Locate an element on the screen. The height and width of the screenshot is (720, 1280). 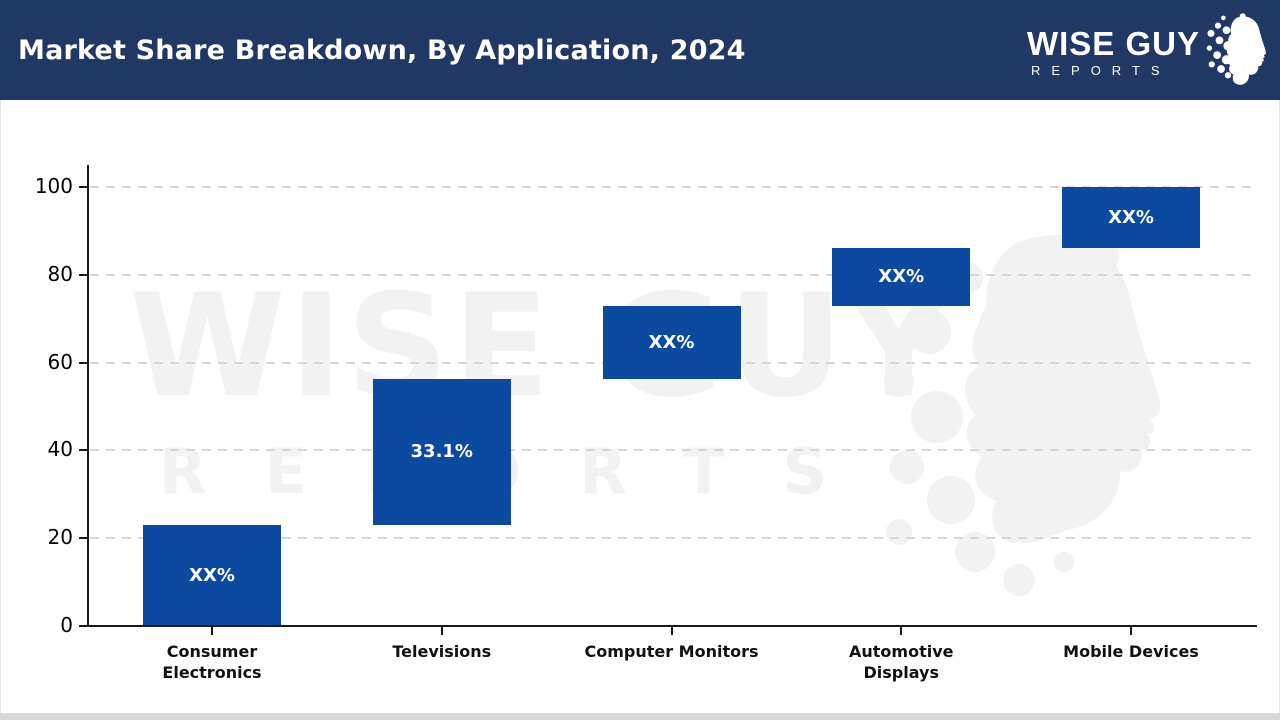
logo-text: WISE GUY REPORTS is located at coordinates (1113, 52).